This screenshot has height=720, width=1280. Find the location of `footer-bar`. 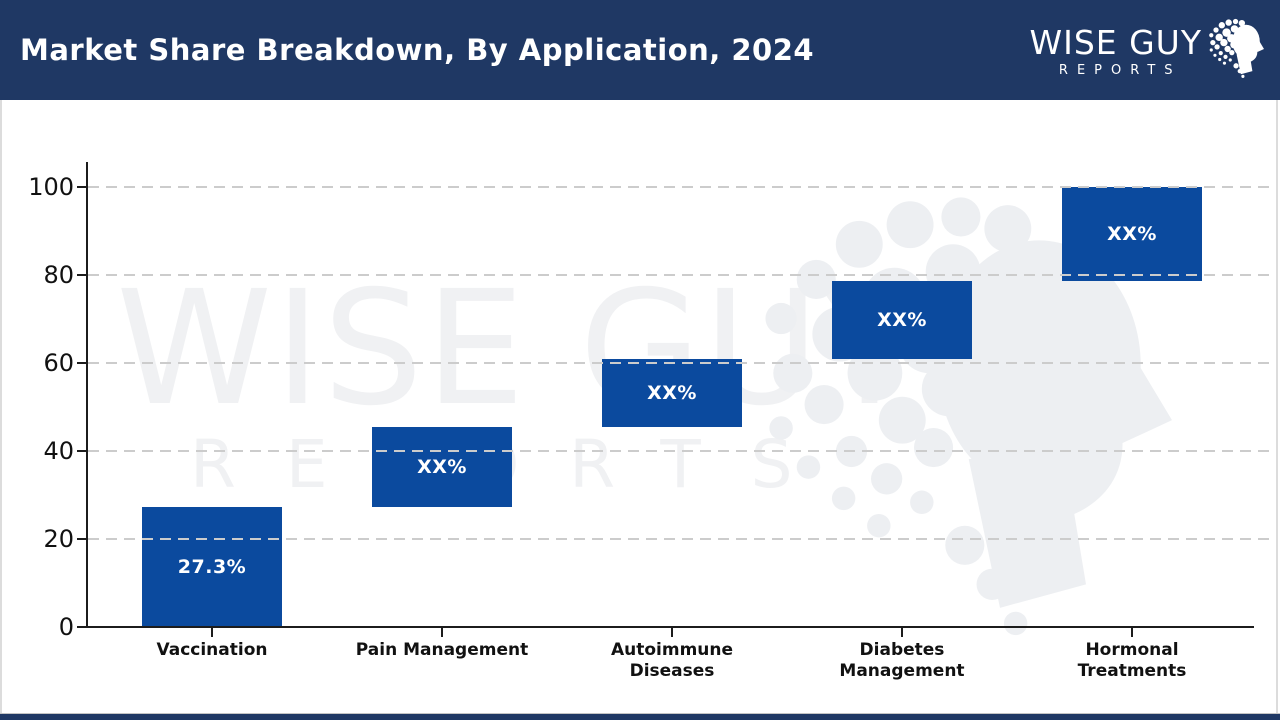

footer-bar is located at coordinates (640, 717).